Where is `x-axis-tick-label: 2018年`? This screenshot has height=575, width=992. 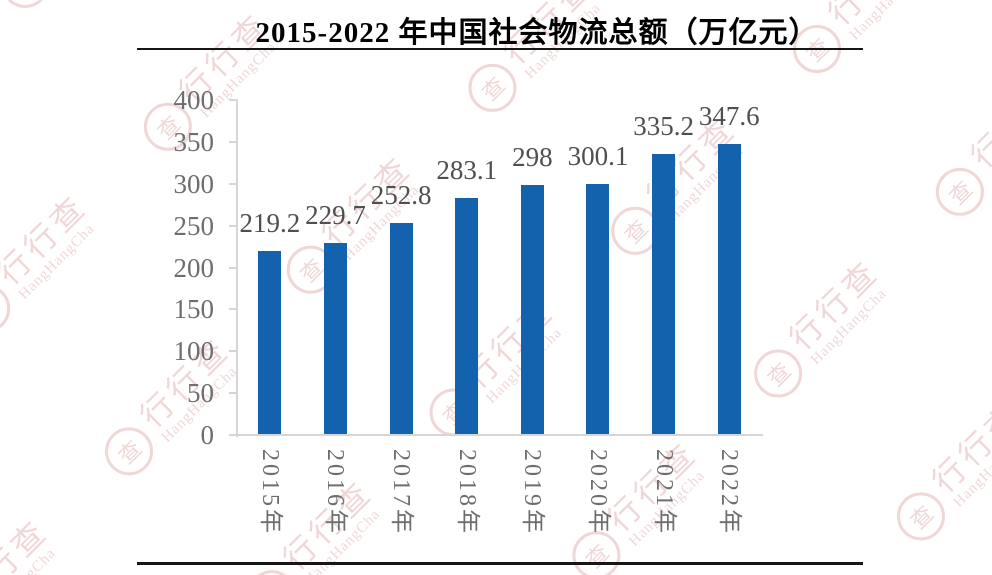 x-axis-tick-label: 2018年 is located at coordinates (466, 492).